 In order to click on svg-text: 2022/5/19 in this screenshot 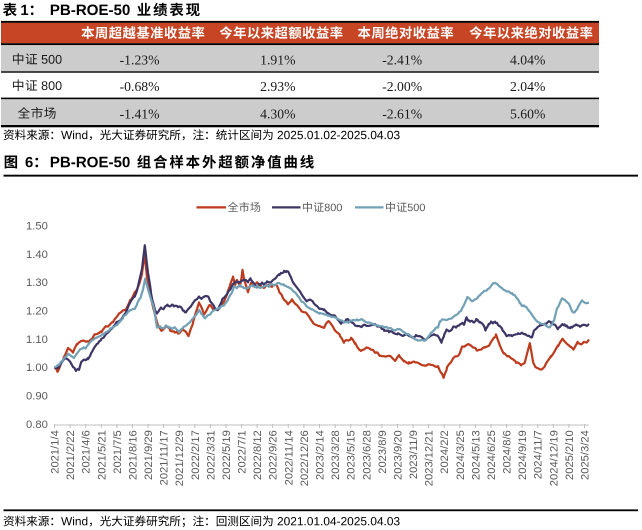, I will do `click(227, 455)`.